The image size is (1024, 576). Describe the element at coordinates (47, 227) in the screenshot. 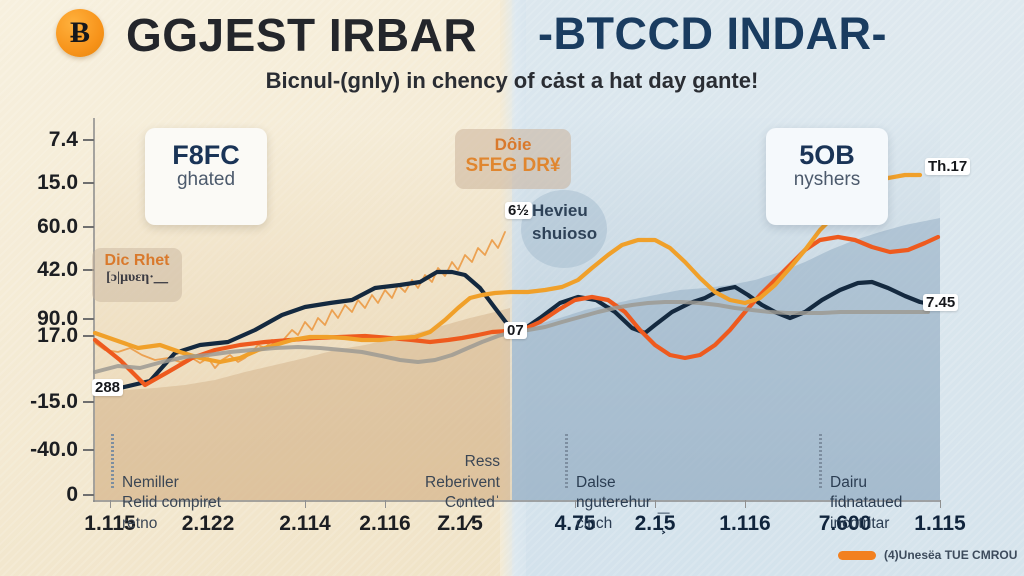

I see `y-axis-tick-2: 60.0` at that location.